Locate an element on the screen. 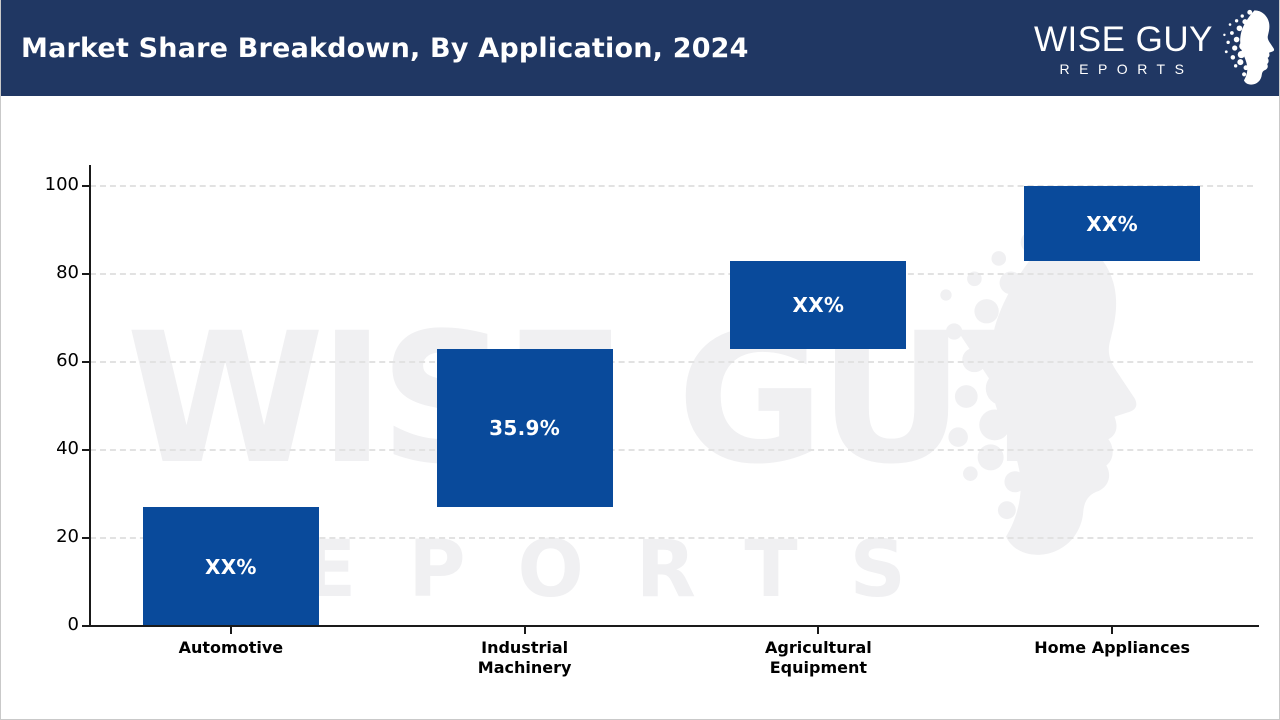  x-category-label: Automotive is located at coordinates (231, 647).